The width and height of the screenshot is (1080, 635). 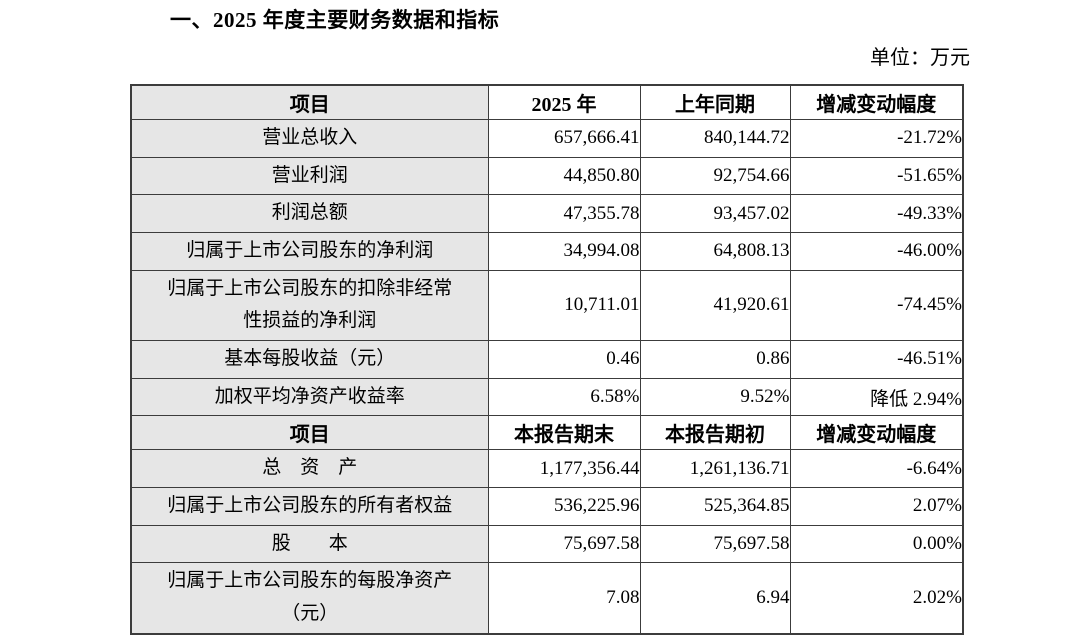 What do you see at coordinates (309, 598) in the screenshot?
I see `row-label: 归属于上市公司股东的每股净资产 （元）` at bounding box center [309, 598].